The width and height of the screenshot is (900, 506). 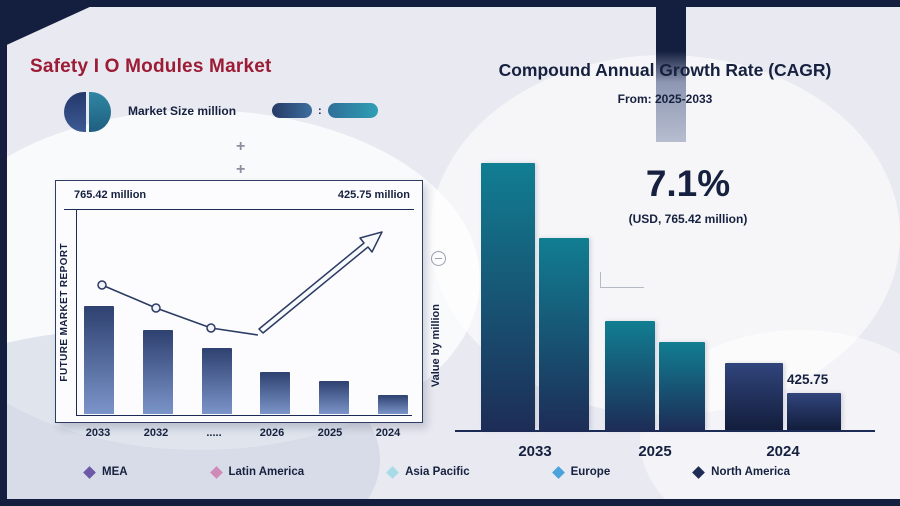 I want to click on value-annotation: 425.75, so click(x=808, y=379).